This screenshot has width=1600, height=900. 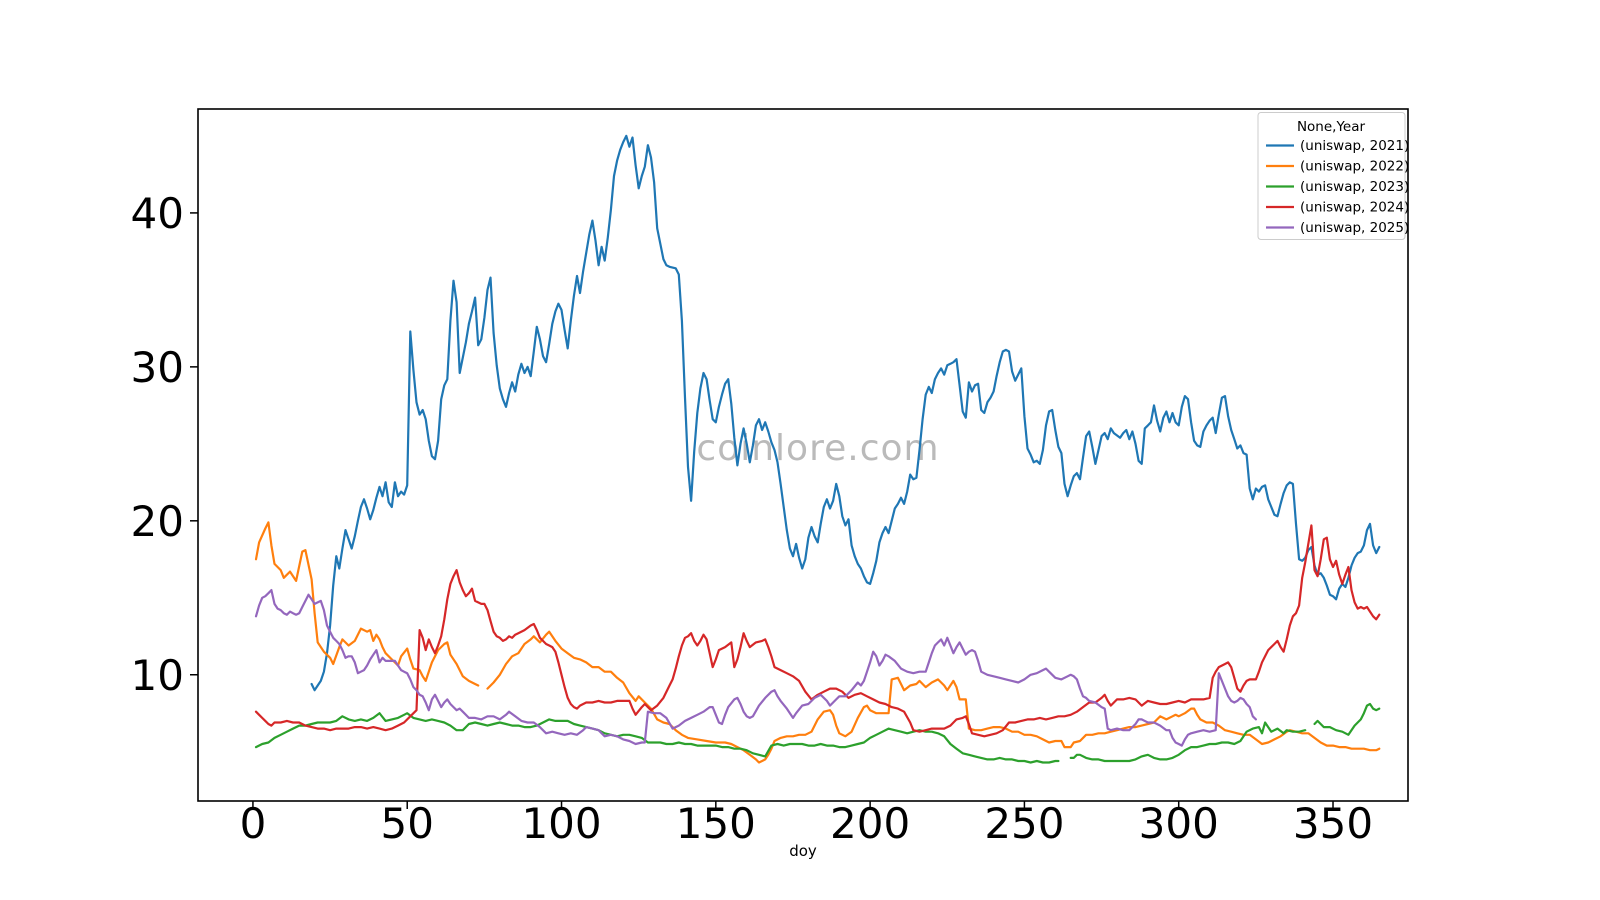 I want to click on x-tick-label: 150, so click(x=716, y=823).